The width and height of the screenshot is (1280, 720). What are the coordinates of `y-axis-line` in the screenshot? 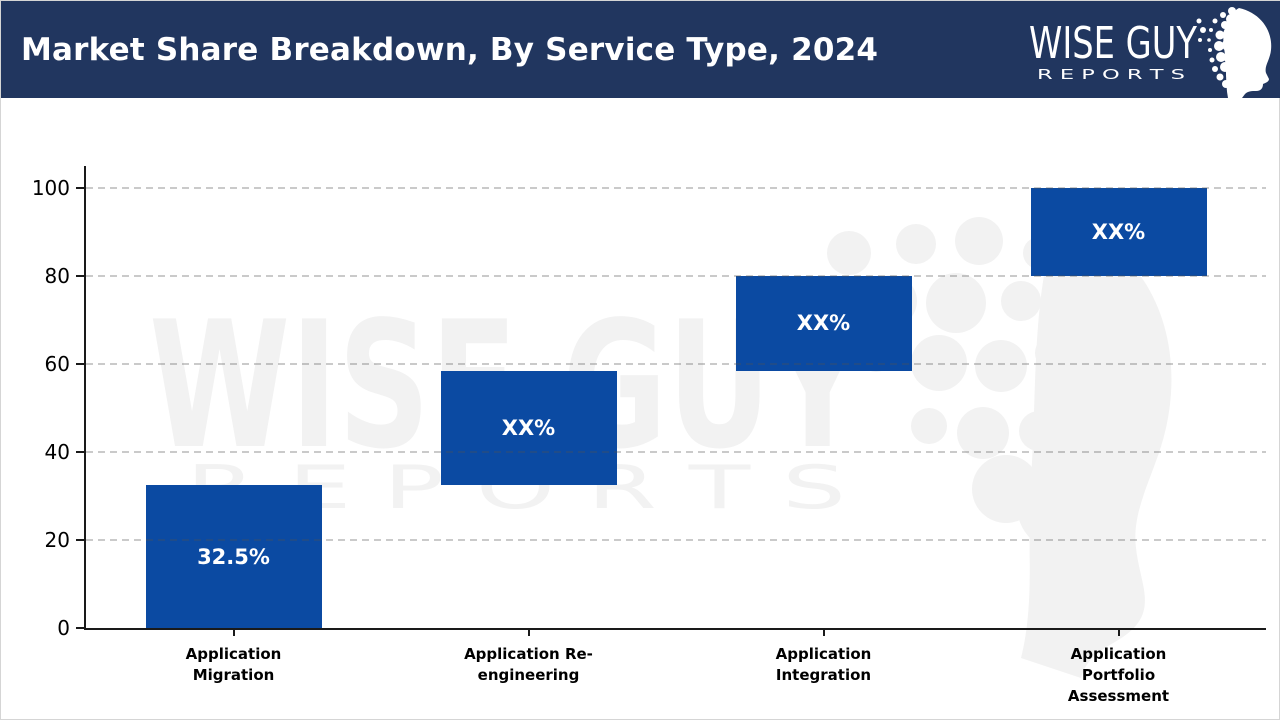 It's located at (85, 398).